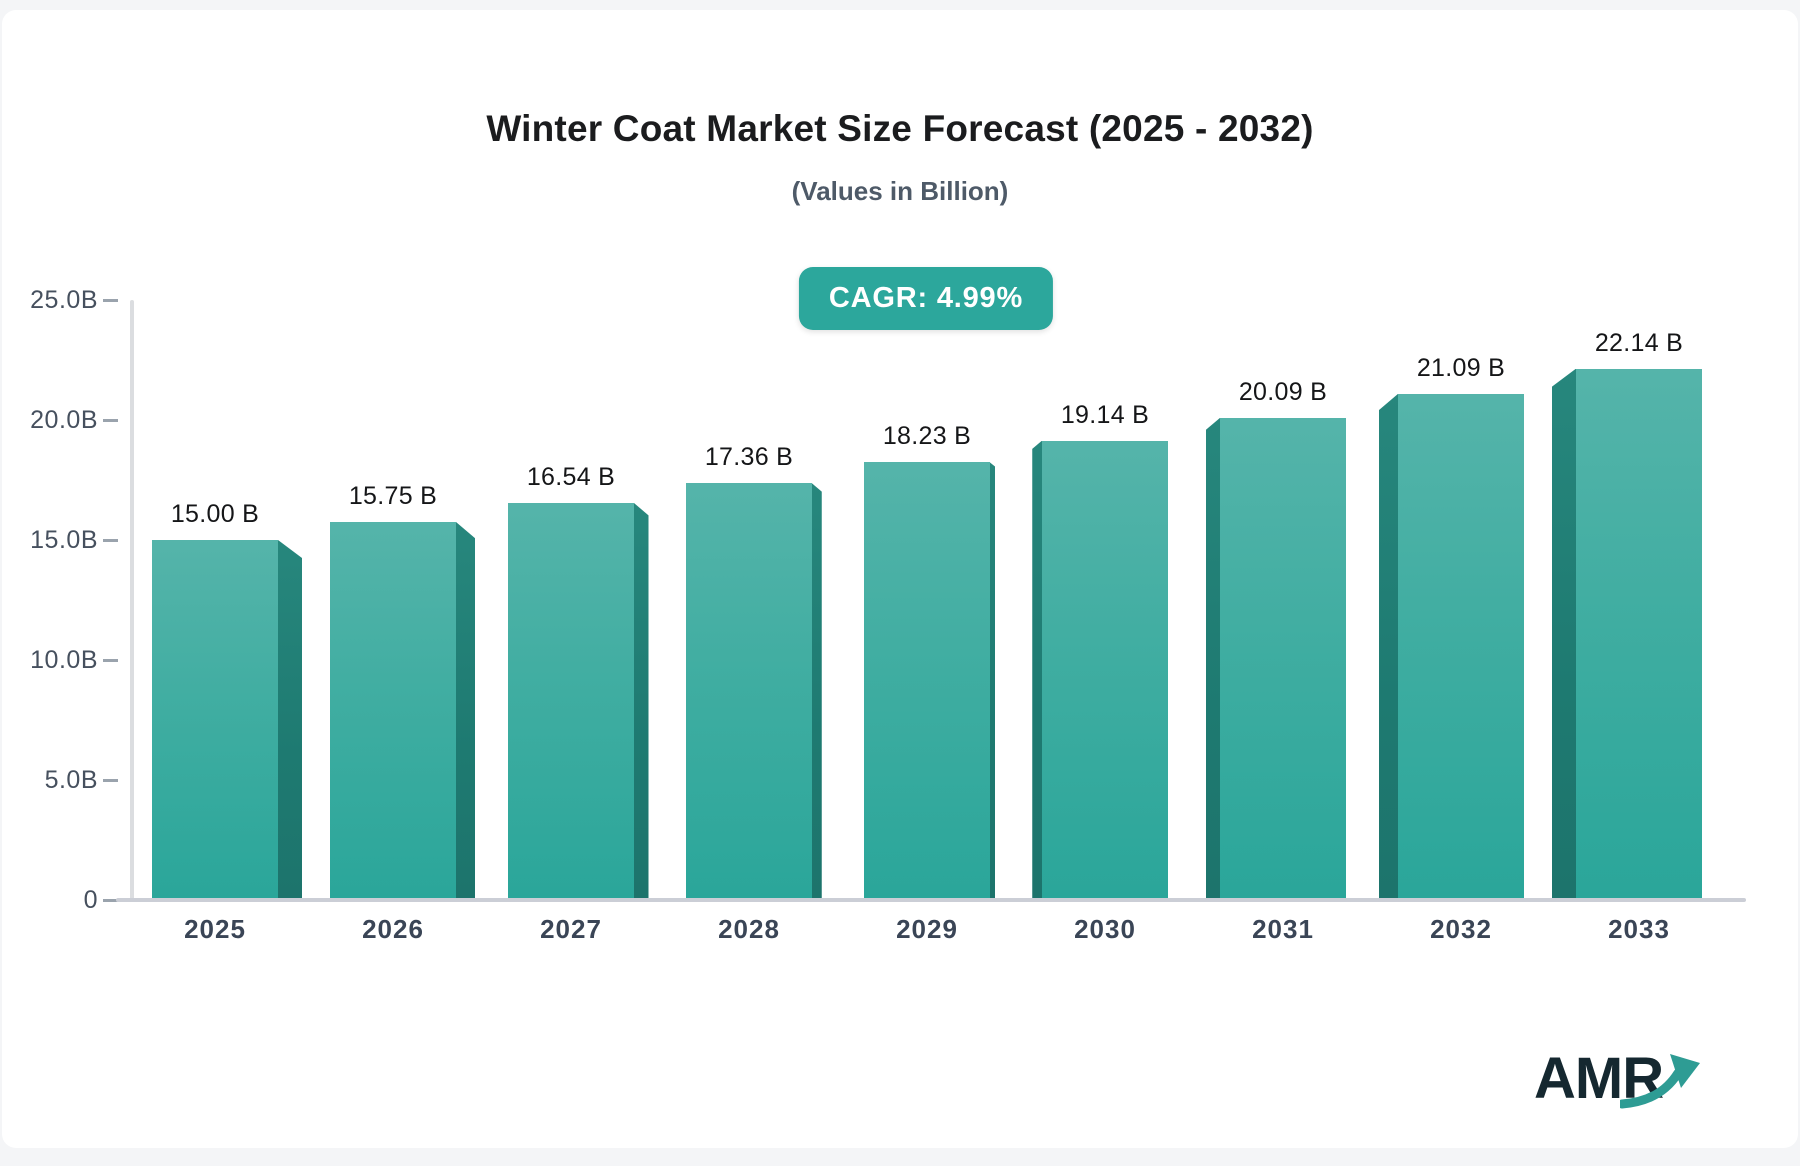 The height and width of the screenshot is (1166, 1800). What do you see at coordinates (571, 701) in the screenshot?
I see `bar-2027` at bounding box center [571, 701].